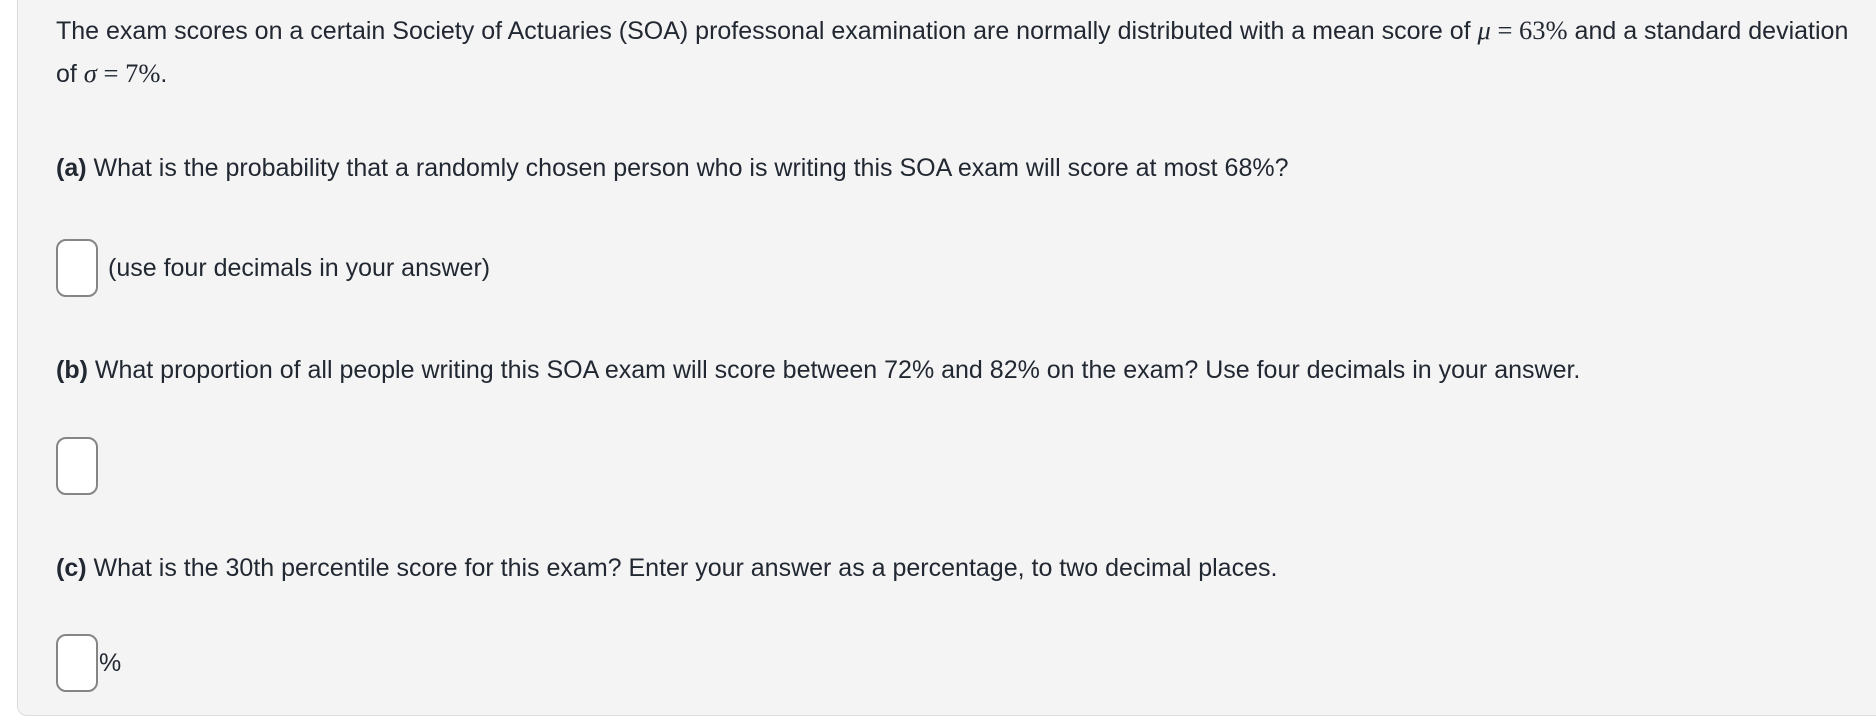 The height and width of the screenshot is (727, 1876). I want to click on sigma-relation: =, so click(111, 73).